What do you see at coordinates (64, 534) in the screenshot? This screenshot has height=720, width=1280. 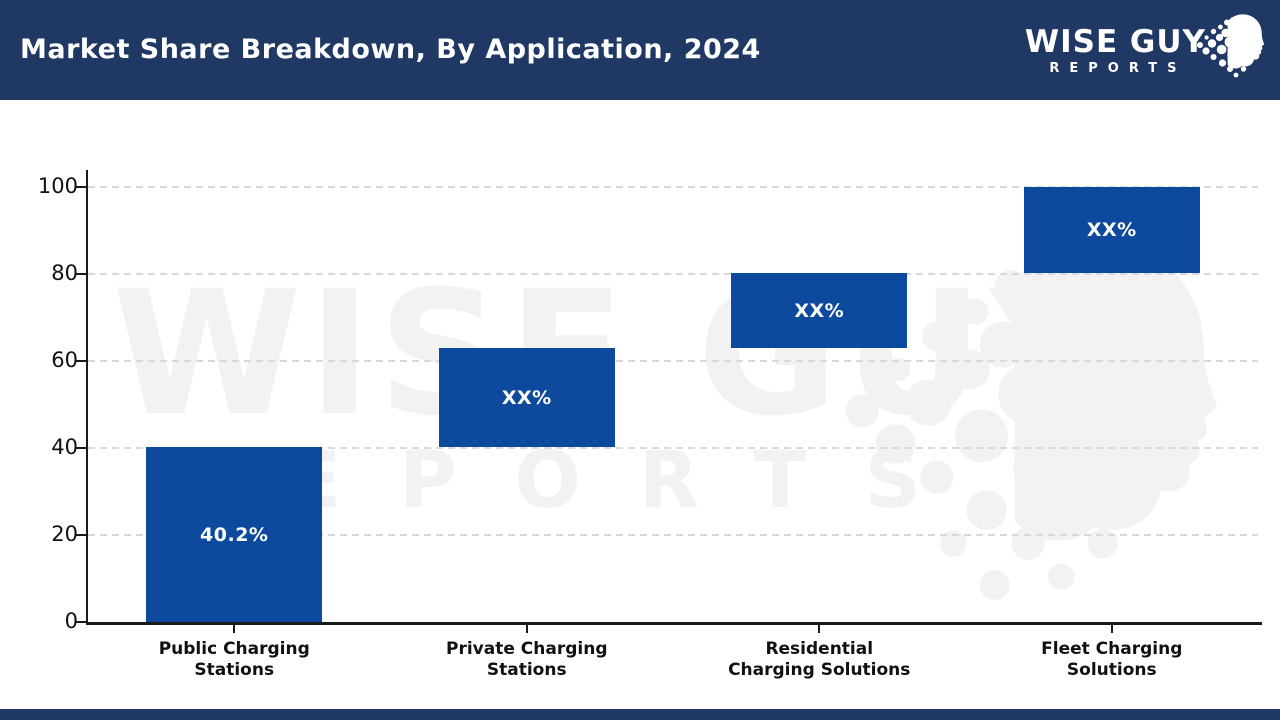 I see `y-tick-label-20: 20` at bounding box center [64, 534].